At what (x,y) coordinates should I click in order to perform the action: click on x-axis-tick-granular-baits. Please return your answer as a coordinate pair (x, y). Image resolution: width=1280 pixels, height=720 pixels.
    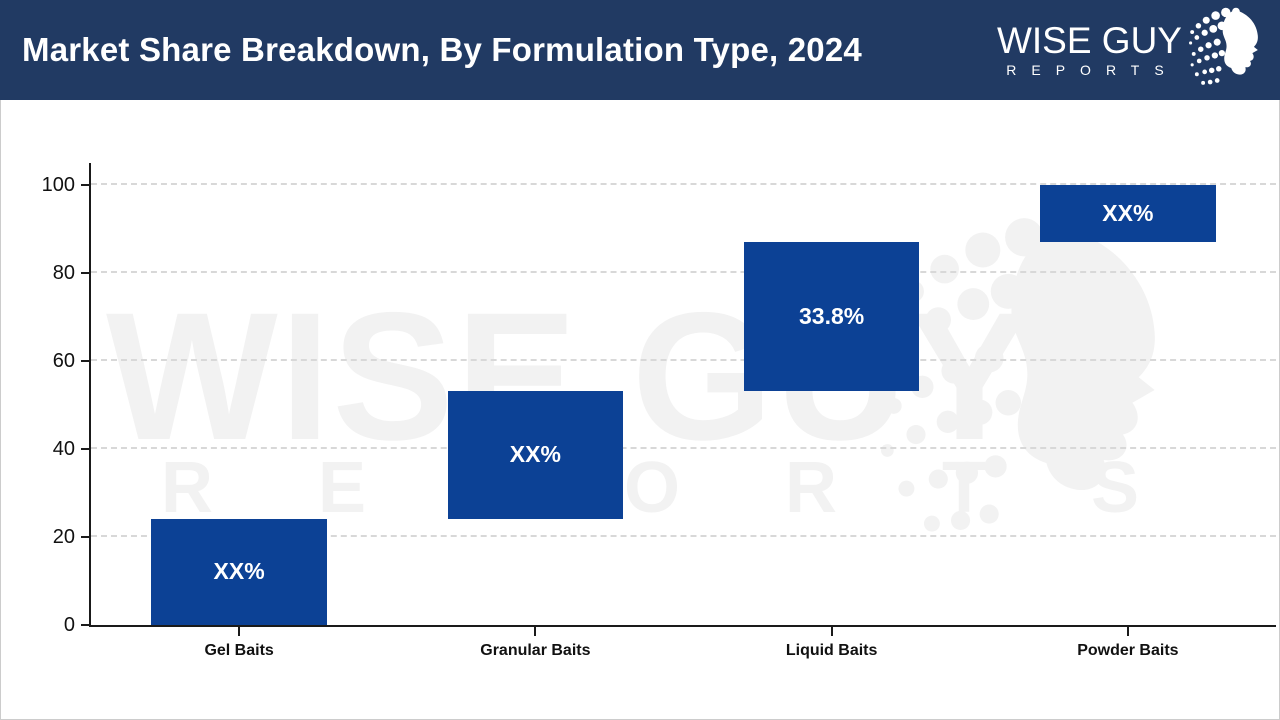
    Looking at the image, I should click on (535, 631).